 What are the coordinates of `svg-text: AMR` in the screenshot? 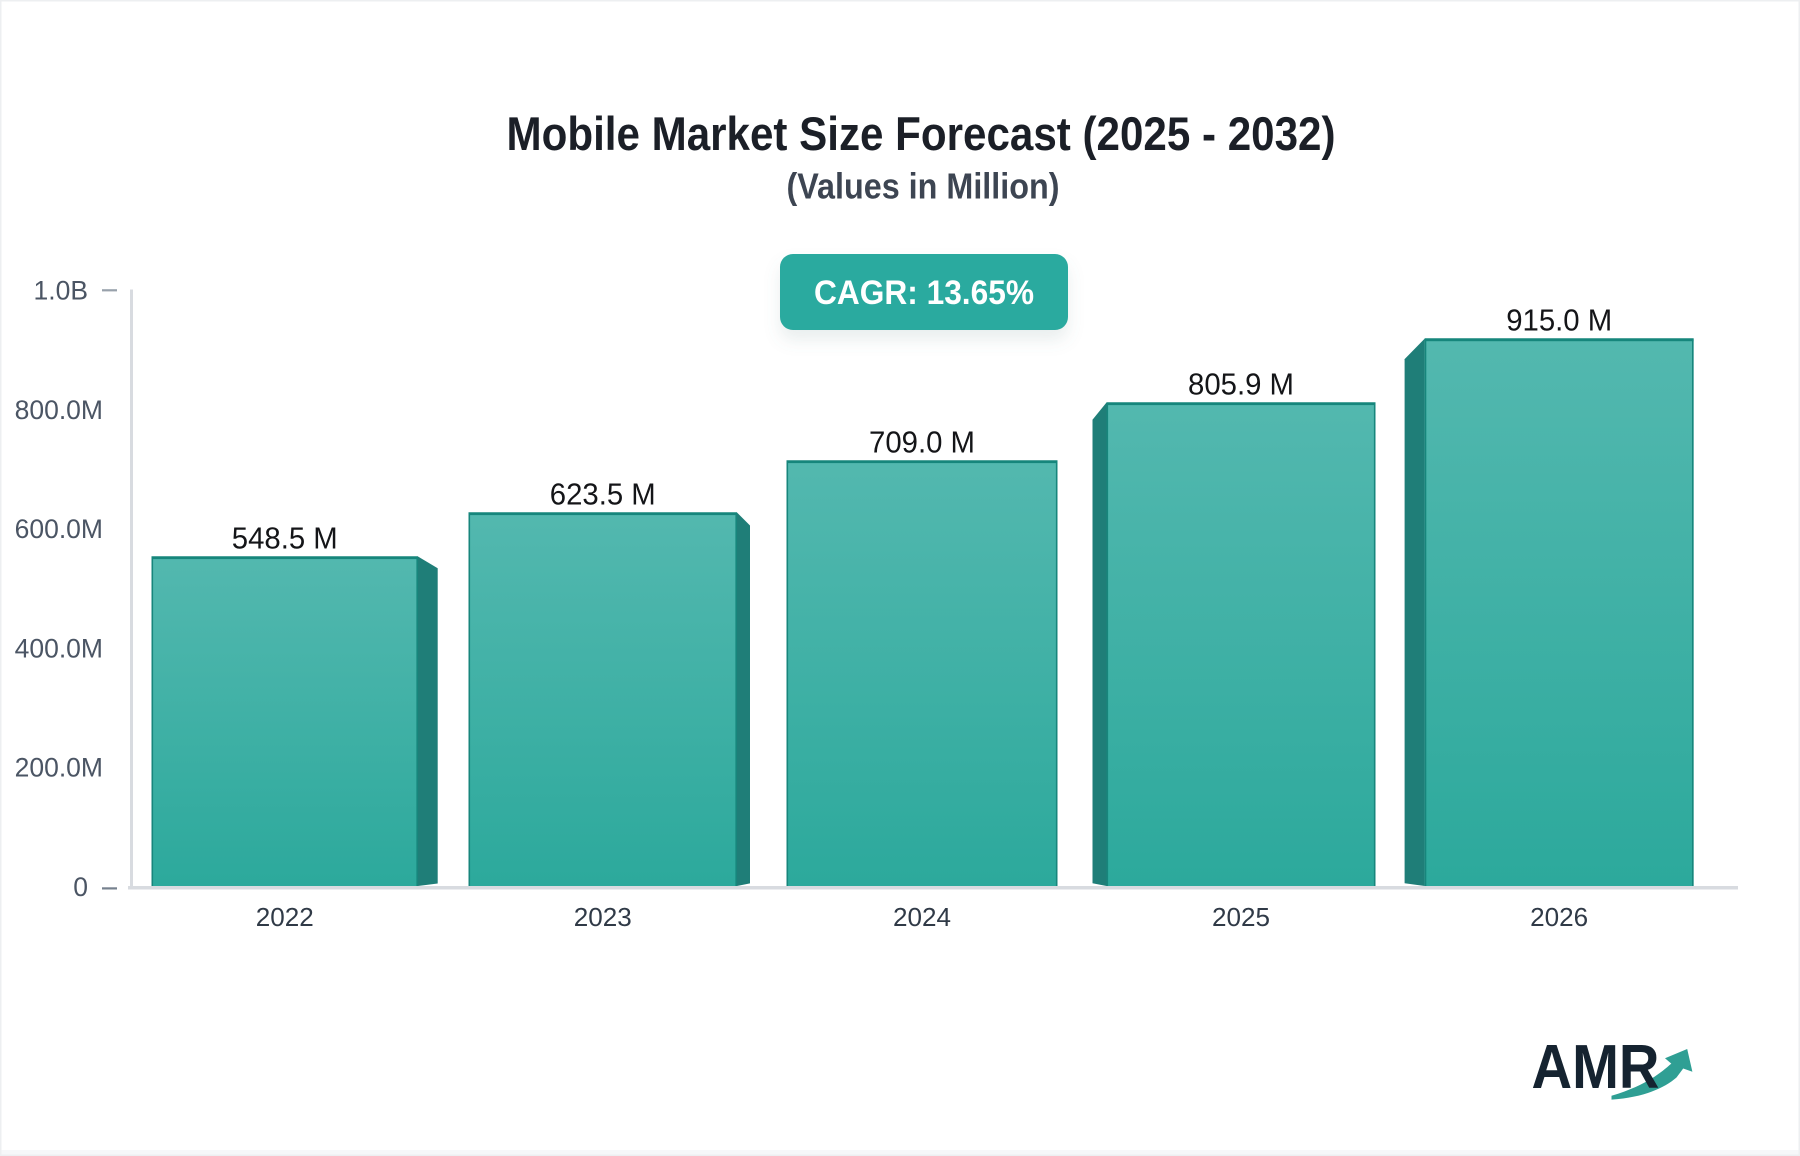 It's located at (1596, 1067).